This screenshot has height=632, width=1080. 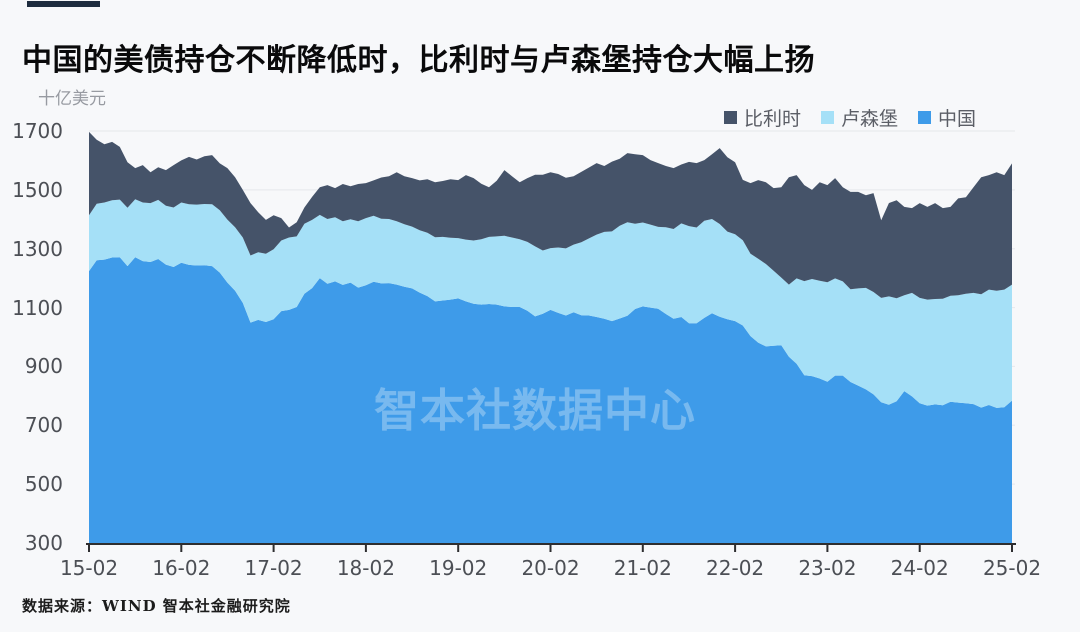 I want to click on y-axis-tick-label: 300, so click(x=43, y=543).